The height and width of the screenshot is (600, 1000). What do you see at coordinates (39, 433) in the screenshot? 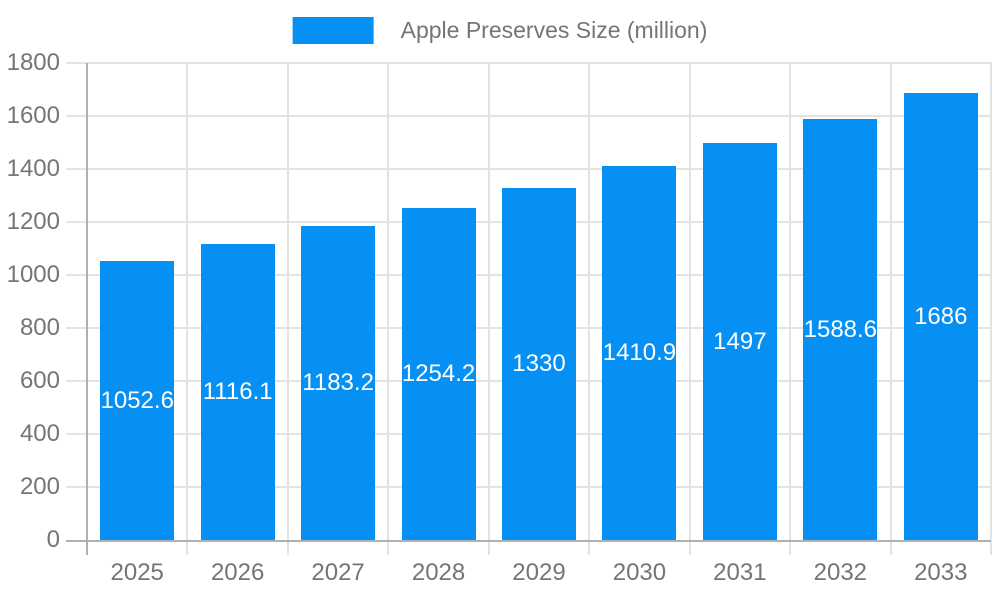
I see `y-axis-tick-label: 400` at bounding box center [39, 433].